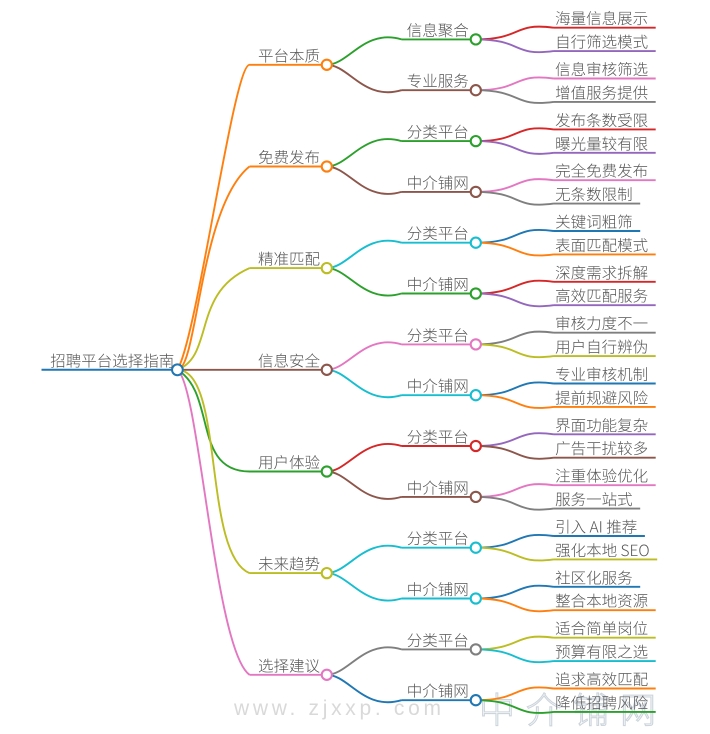  Describe the element at coordinates (602, 397) in the screenshot. I see `svg-text: 提前规避风险` at that location.